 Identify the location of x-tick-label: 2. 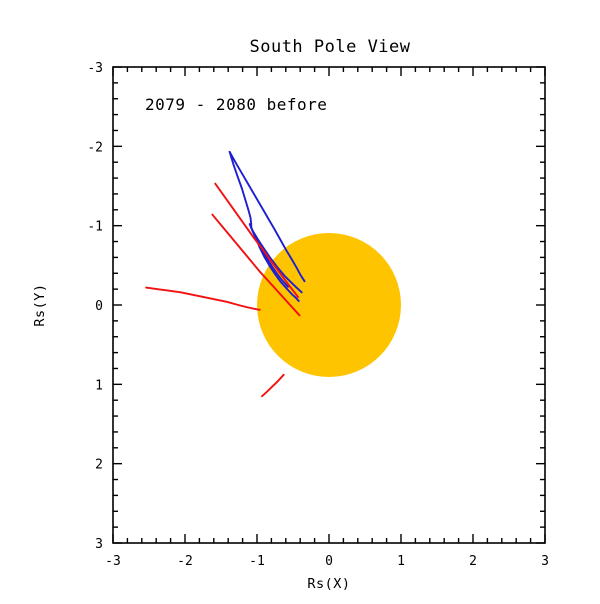
(473, 561).